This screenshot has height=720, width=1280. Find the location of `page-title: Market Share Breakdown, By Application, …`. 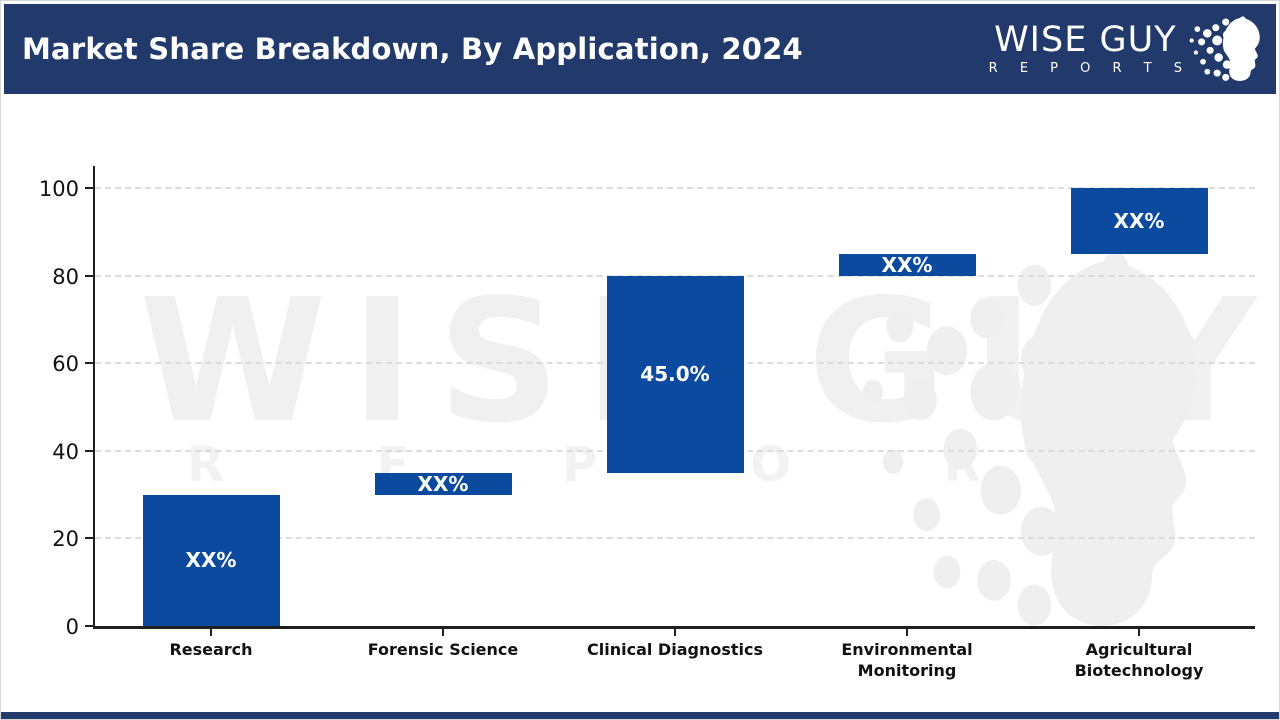

page-title: Market Share Breakdown, By Application, … is located at coordinates (412, 49).